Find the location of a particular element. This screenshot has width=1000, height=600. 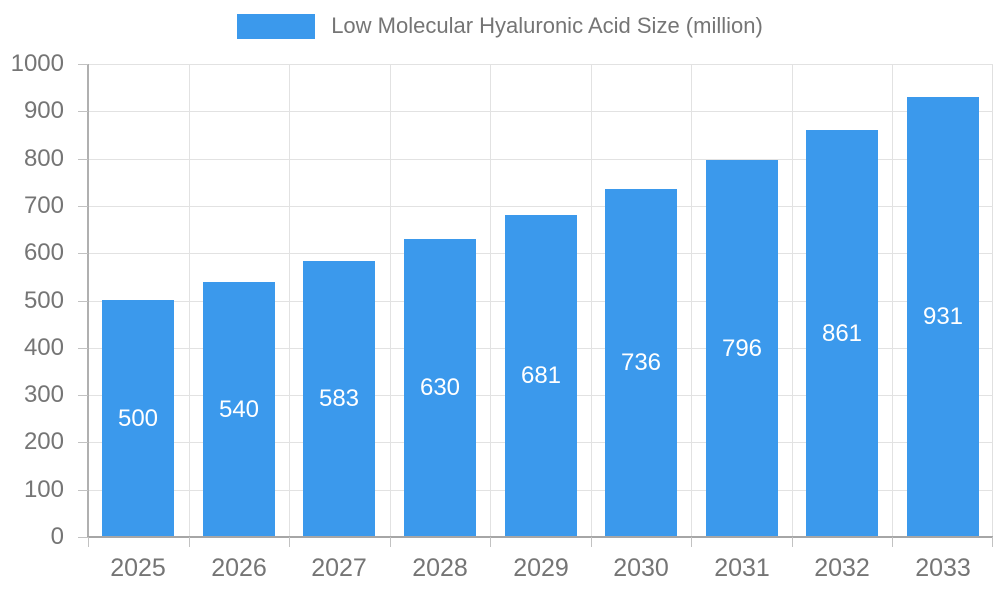

legend-swatch is located at coordinates (276, 26).